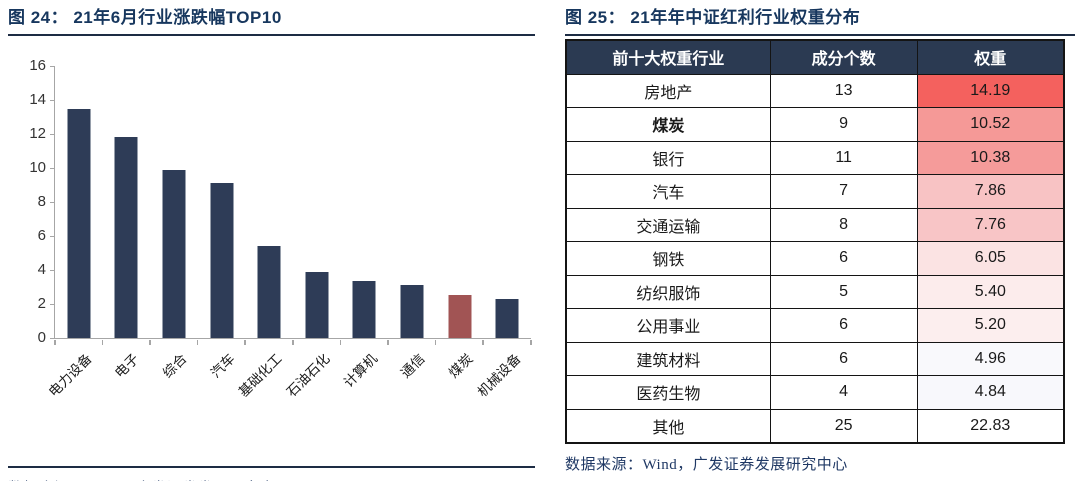 The image size is (1080, 481). What do you see at coordinates (668, 90) in the screenshot?
I see `industry-cell: 房地产` at bounding box center [668, 90].